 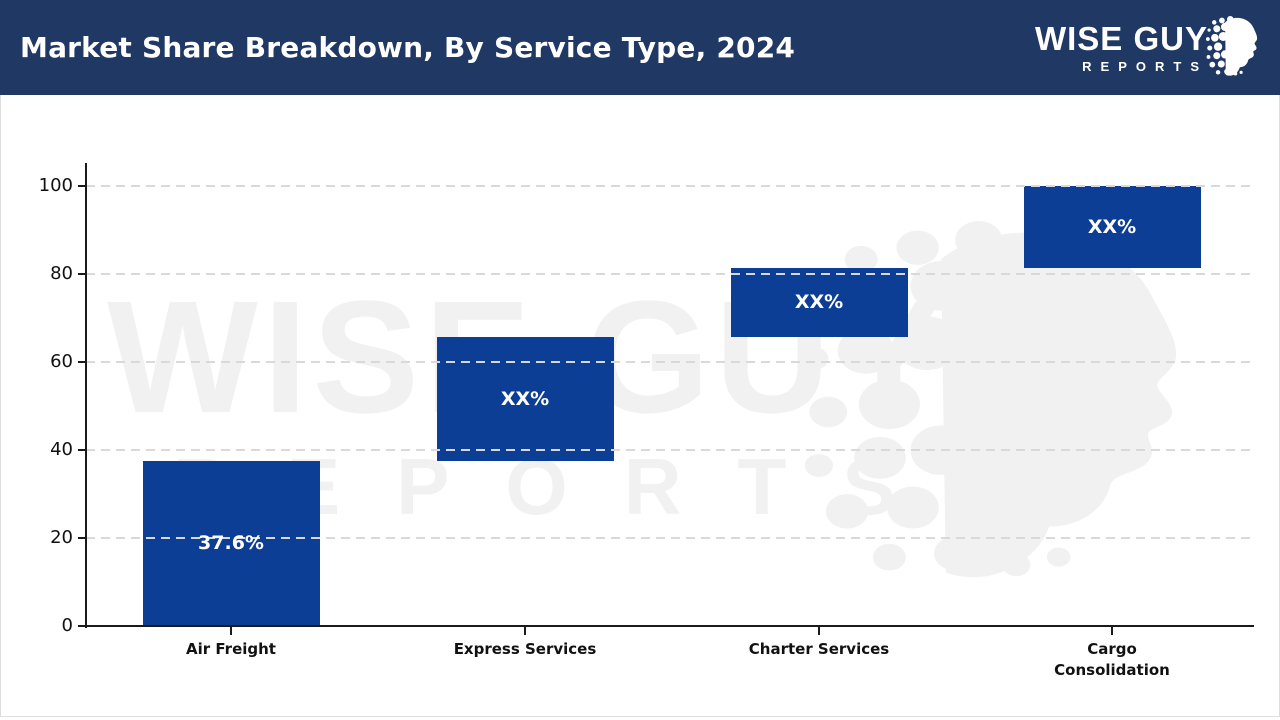 What do you see at coordinates (1112, 631) in the screenshot?
I see `x-tick-cargo-consolidation` at bounding box center [1112, 631].